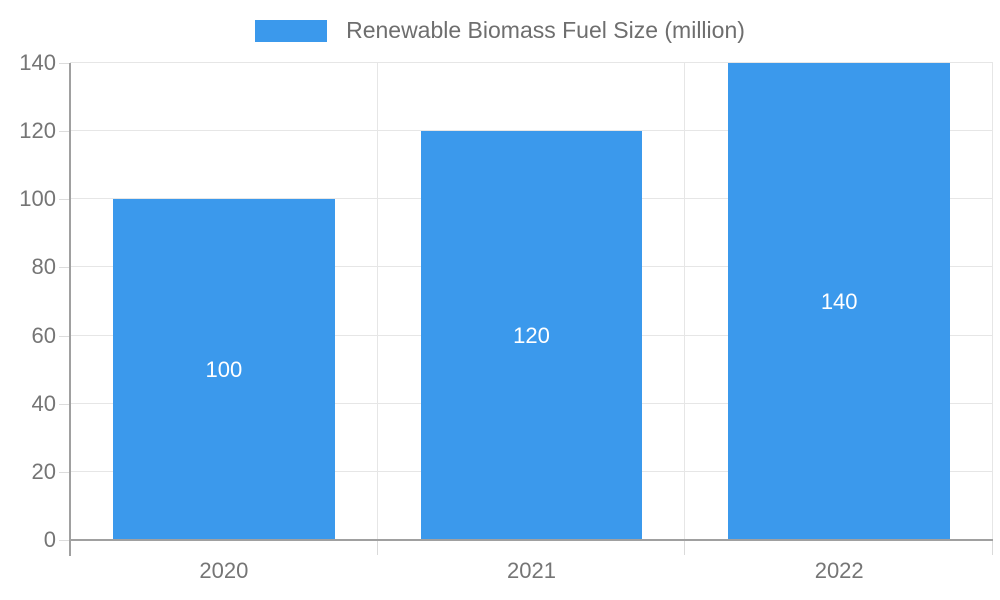 Image resolution: width=1000 pixels, height=600 pixels. I want to click on y-tick-label: 20, so click(43, 471).